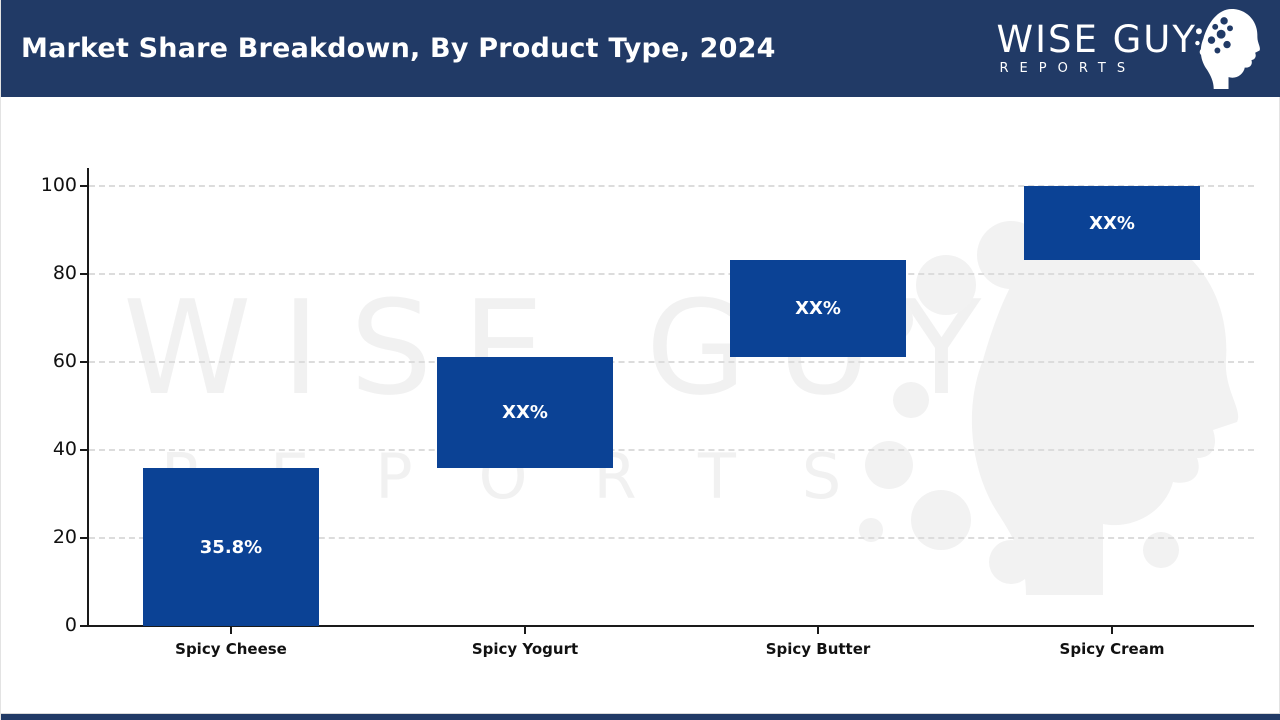 The image size is (1280, 720). What do you see at coordinates (670, 626) in the screenshot?
I see `x-axis-line` at bounding box center [670, 626].